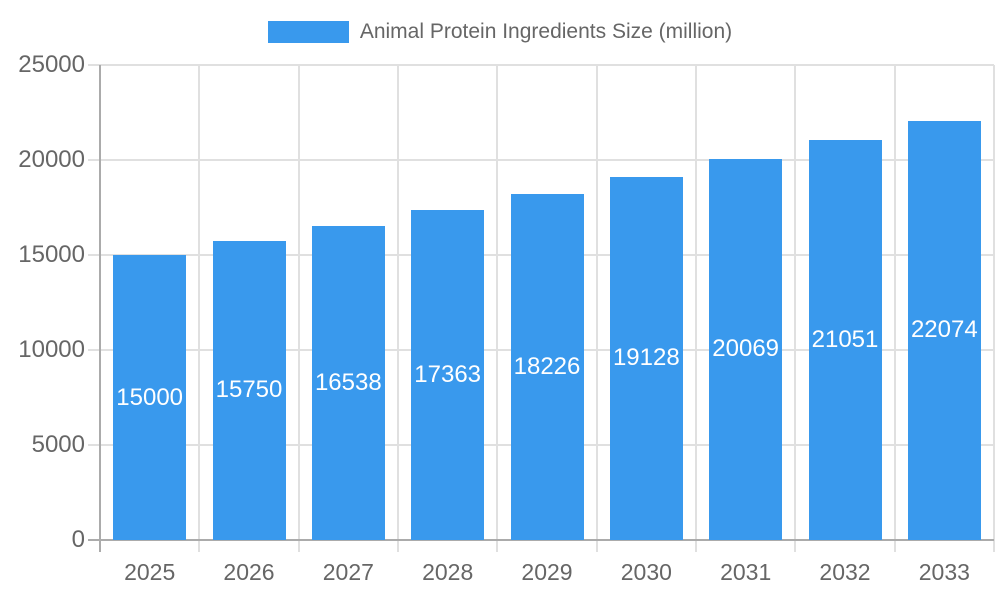 This screenshot has width=1000, height=600. Describe the element at coordinates (58, 444) in the screenshot. I see `y-axis-label: 5000` at that location.